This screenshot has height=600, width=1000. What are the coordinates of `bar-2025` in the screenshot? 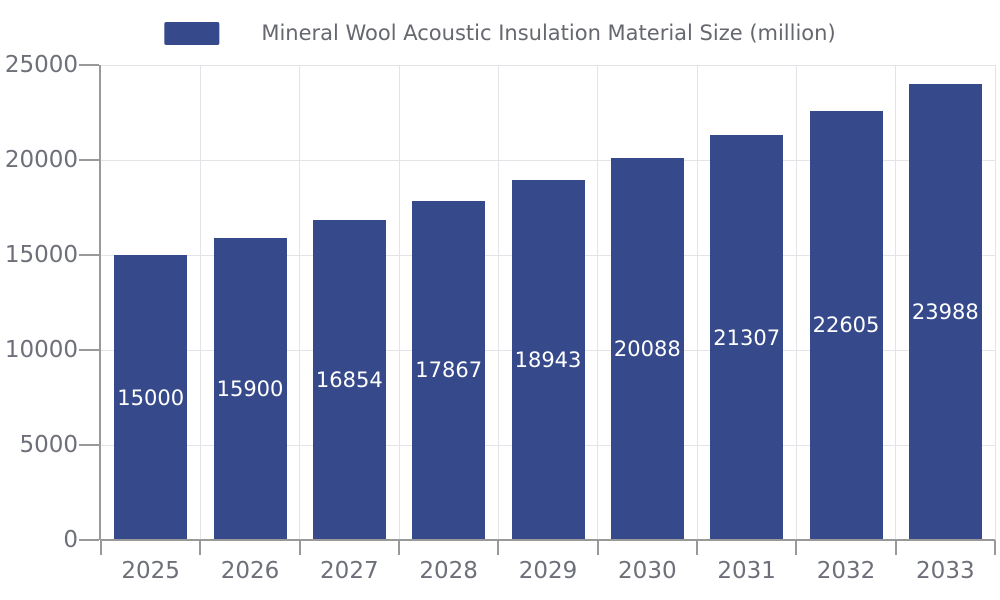 It's located at (151, 397).